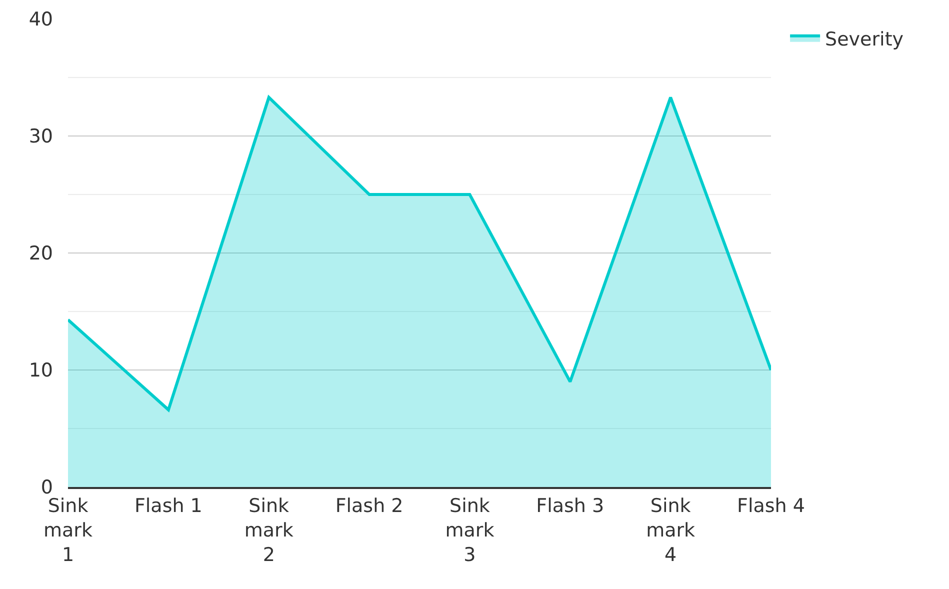 The width and height of the screenshot is (949, 589). What do you see at coordinates (771, 505) in the screenshot?
I see `x-tick-label: Flash 4` at bounding box center [771, 505].